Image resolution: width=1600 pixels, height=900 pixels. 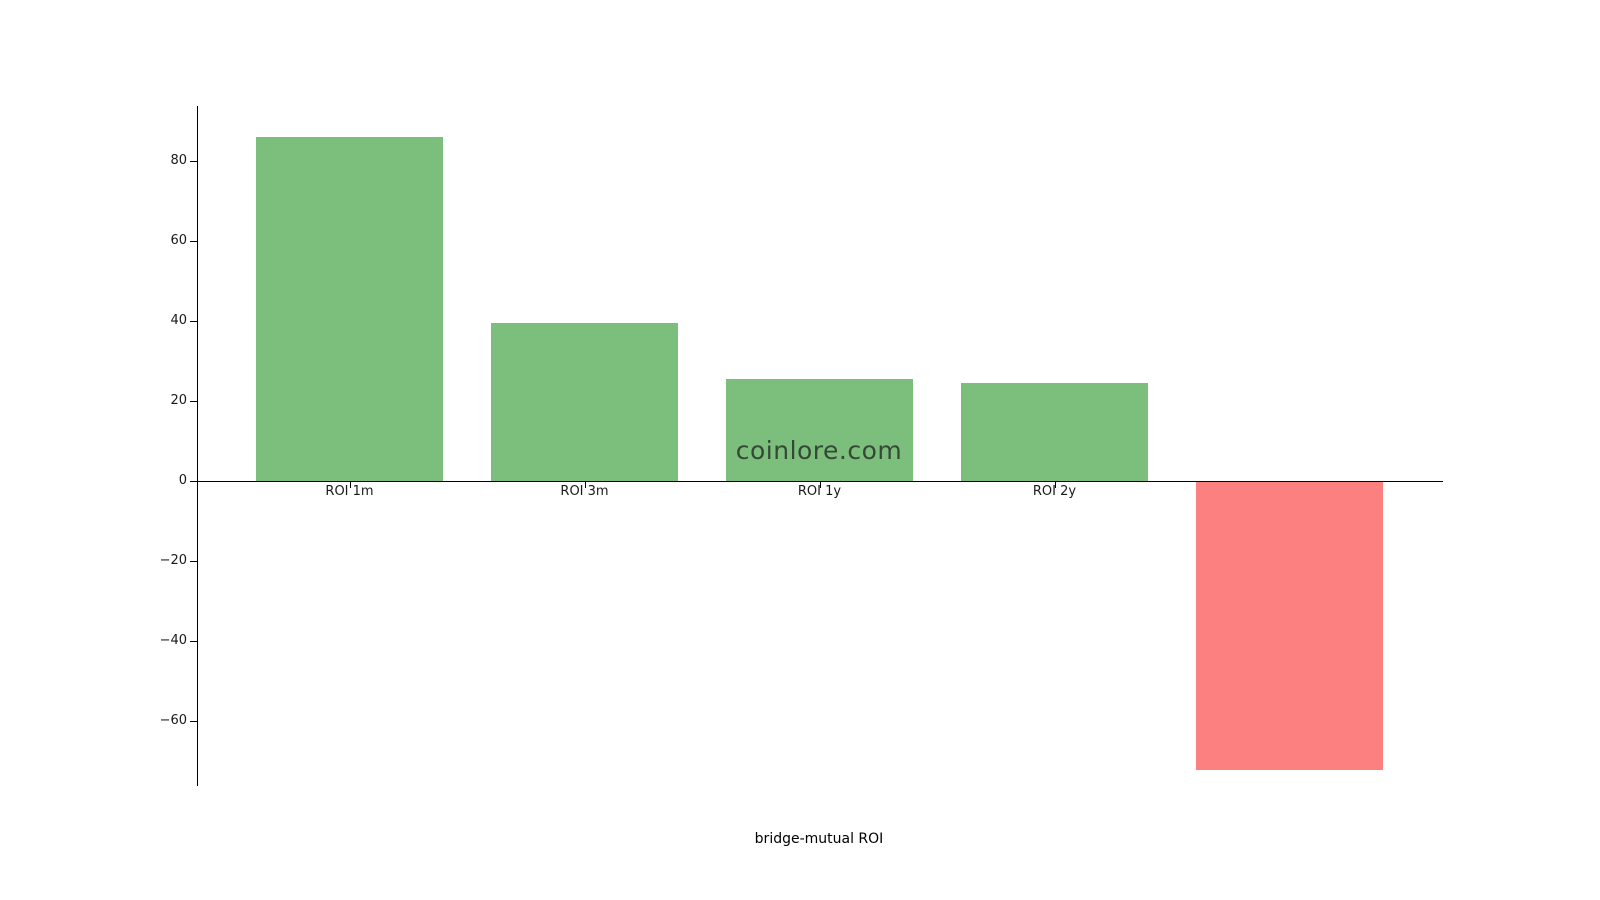 I want to click on y-tick-label: −40, so click(x=173, y=640).